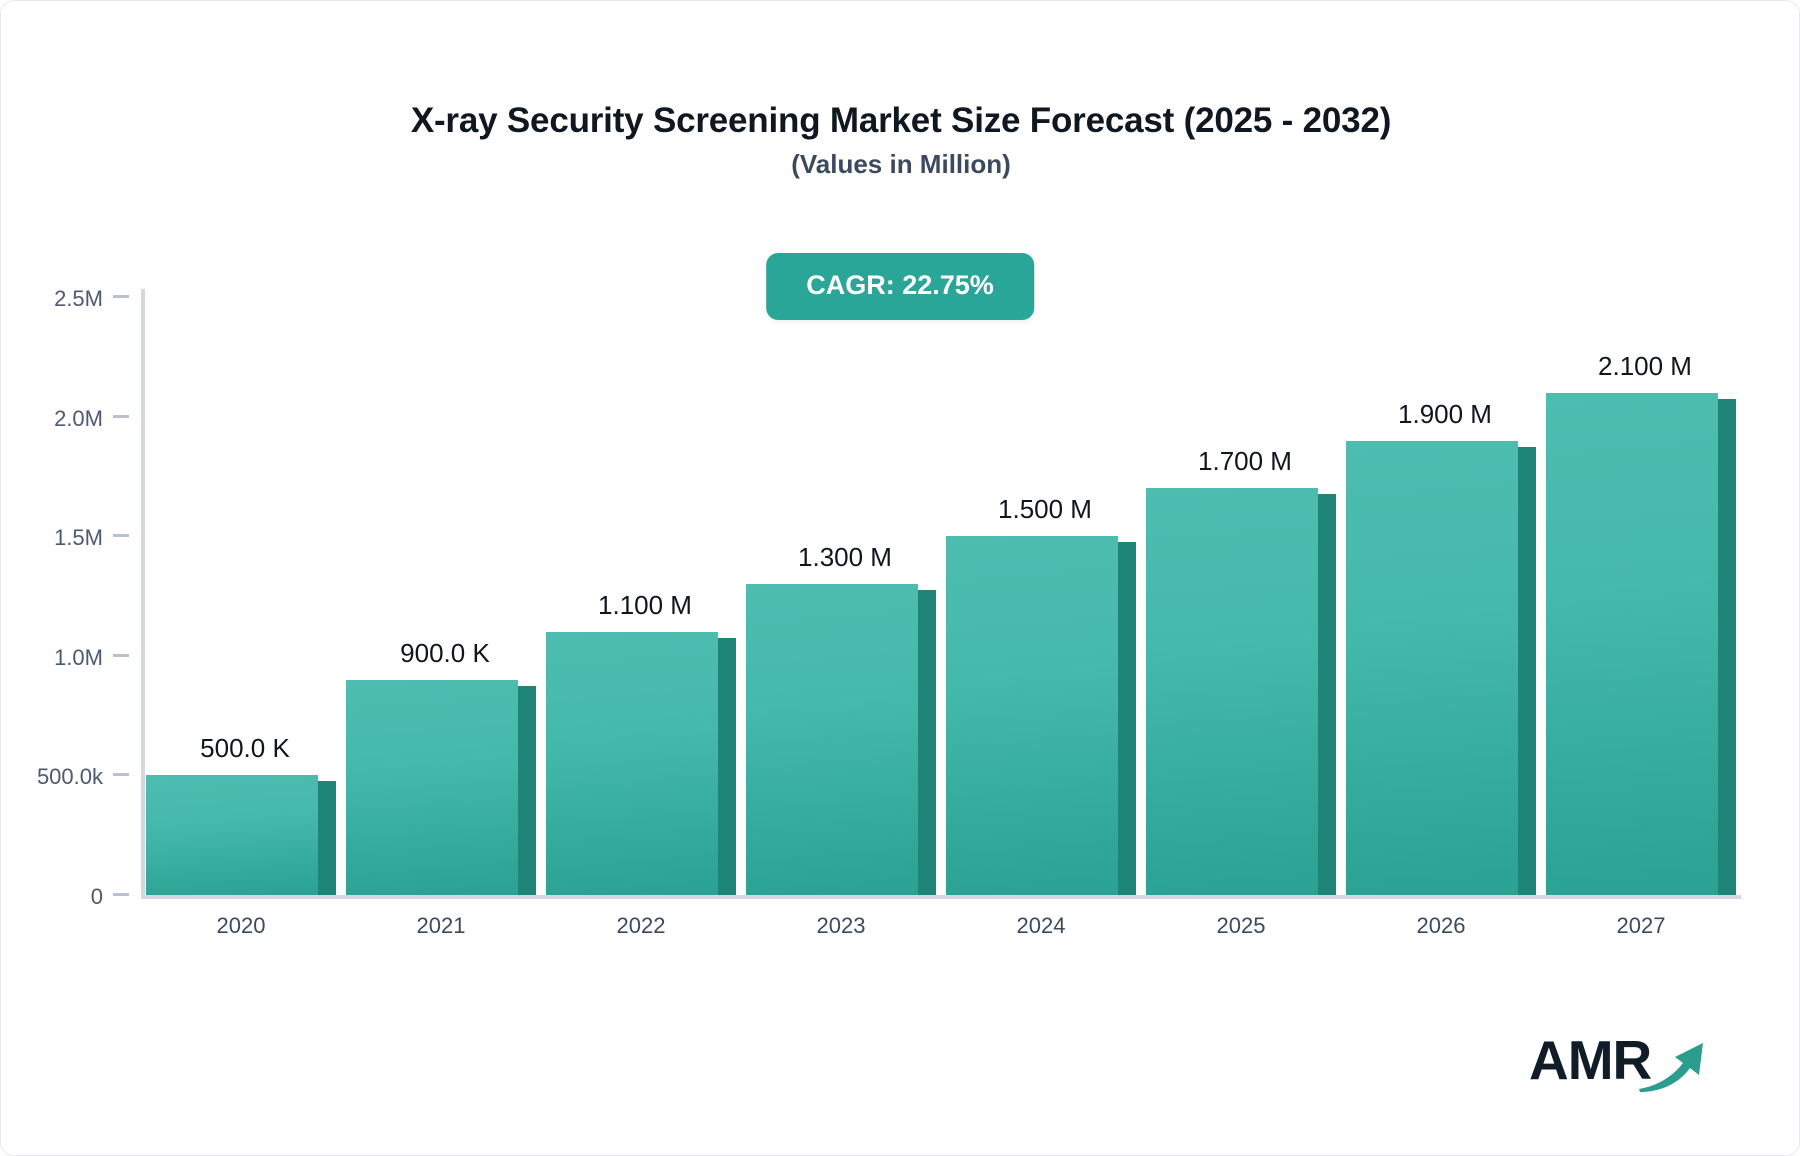 This screenshot has height=1156, width=1800. I want to click on trending-up-arrow-icon, so click(1671, 1067).